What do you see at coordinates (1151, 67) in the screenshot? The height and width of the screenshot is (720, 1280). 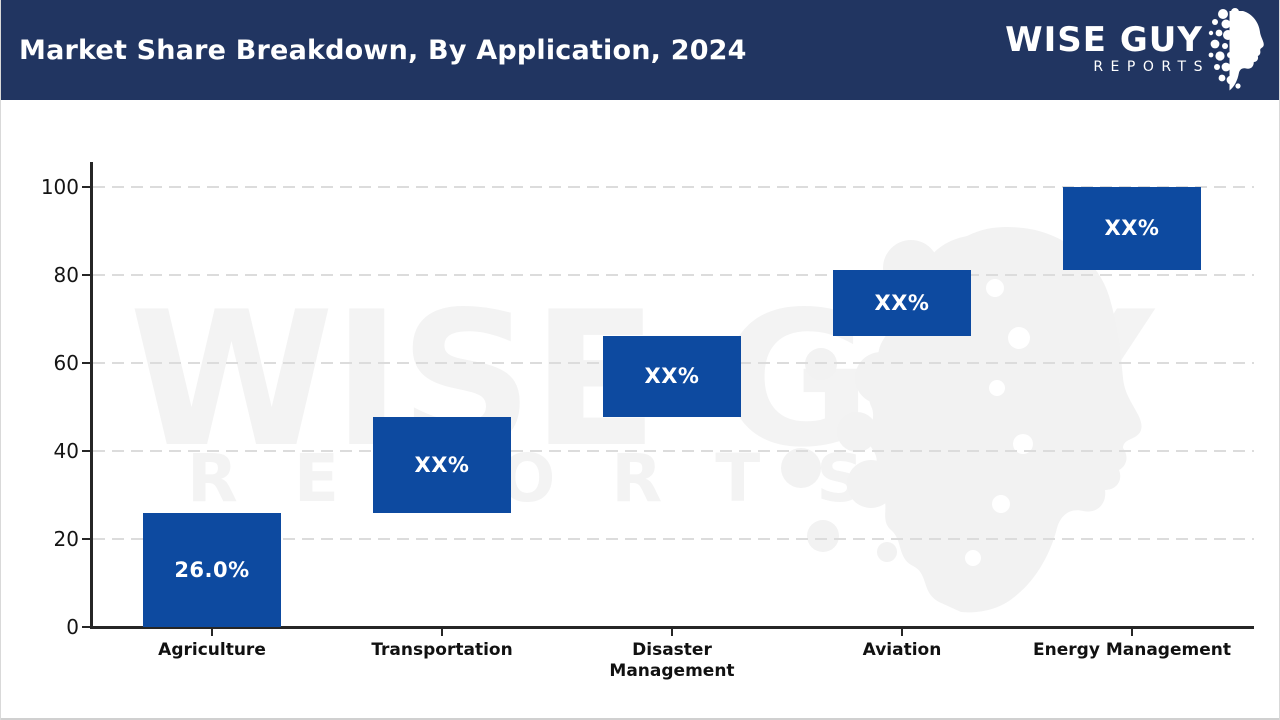 I see `brand-subname: REPORTS` at bounding box center [1151, 67].